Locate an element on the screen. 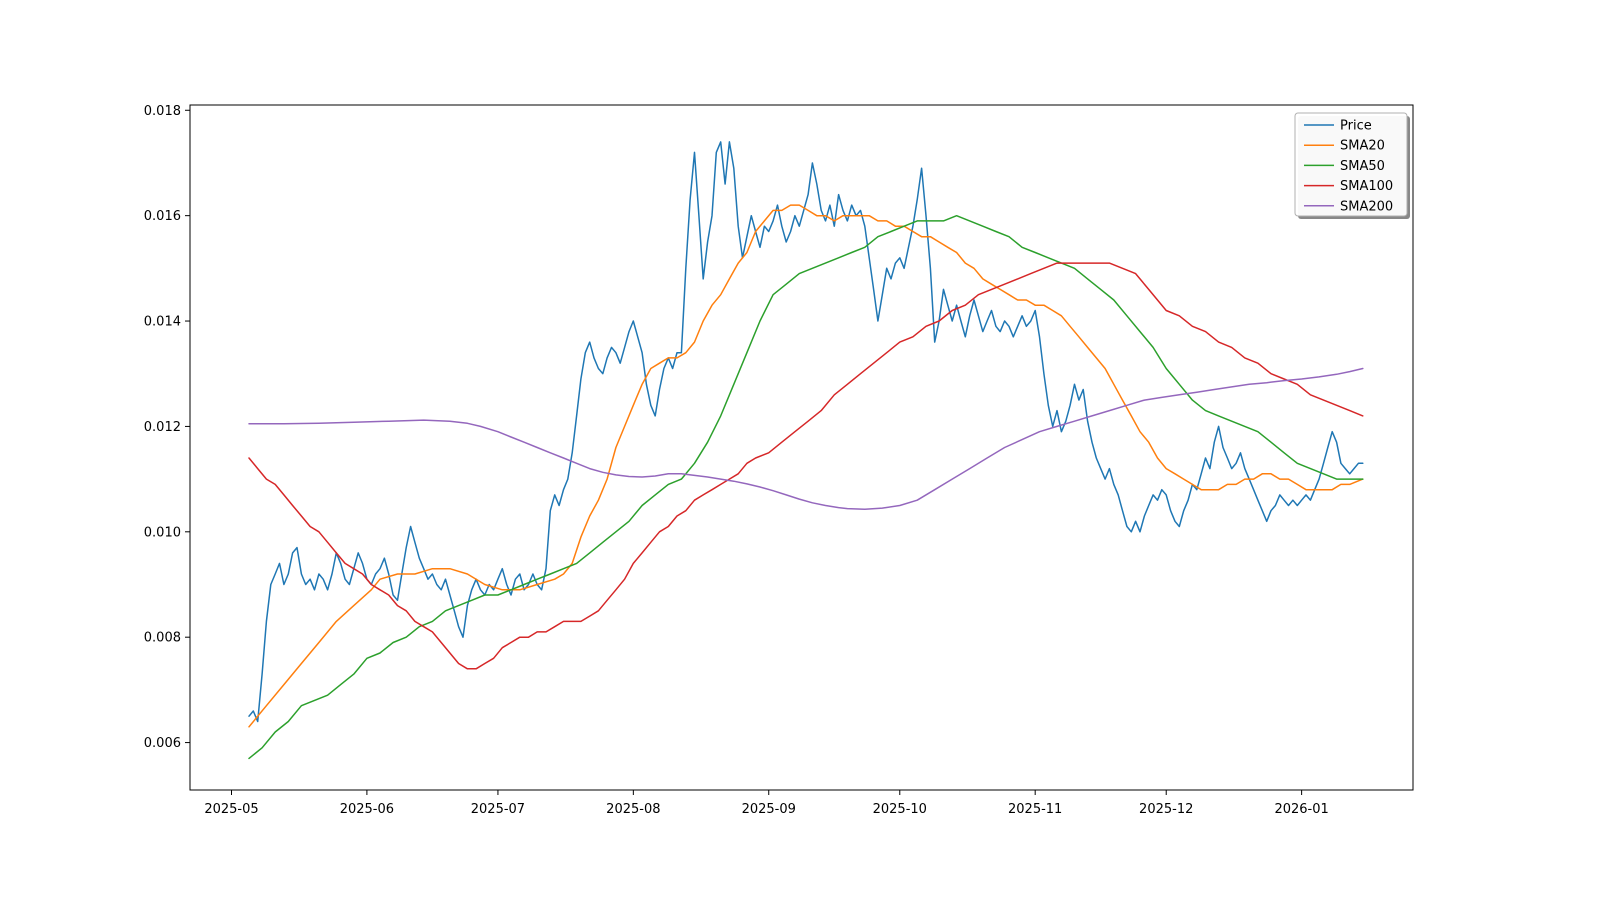 The height and width of the screenshot is (900, 1600). x-tick-label: 2025-07 is located at coordinates (498, 809).